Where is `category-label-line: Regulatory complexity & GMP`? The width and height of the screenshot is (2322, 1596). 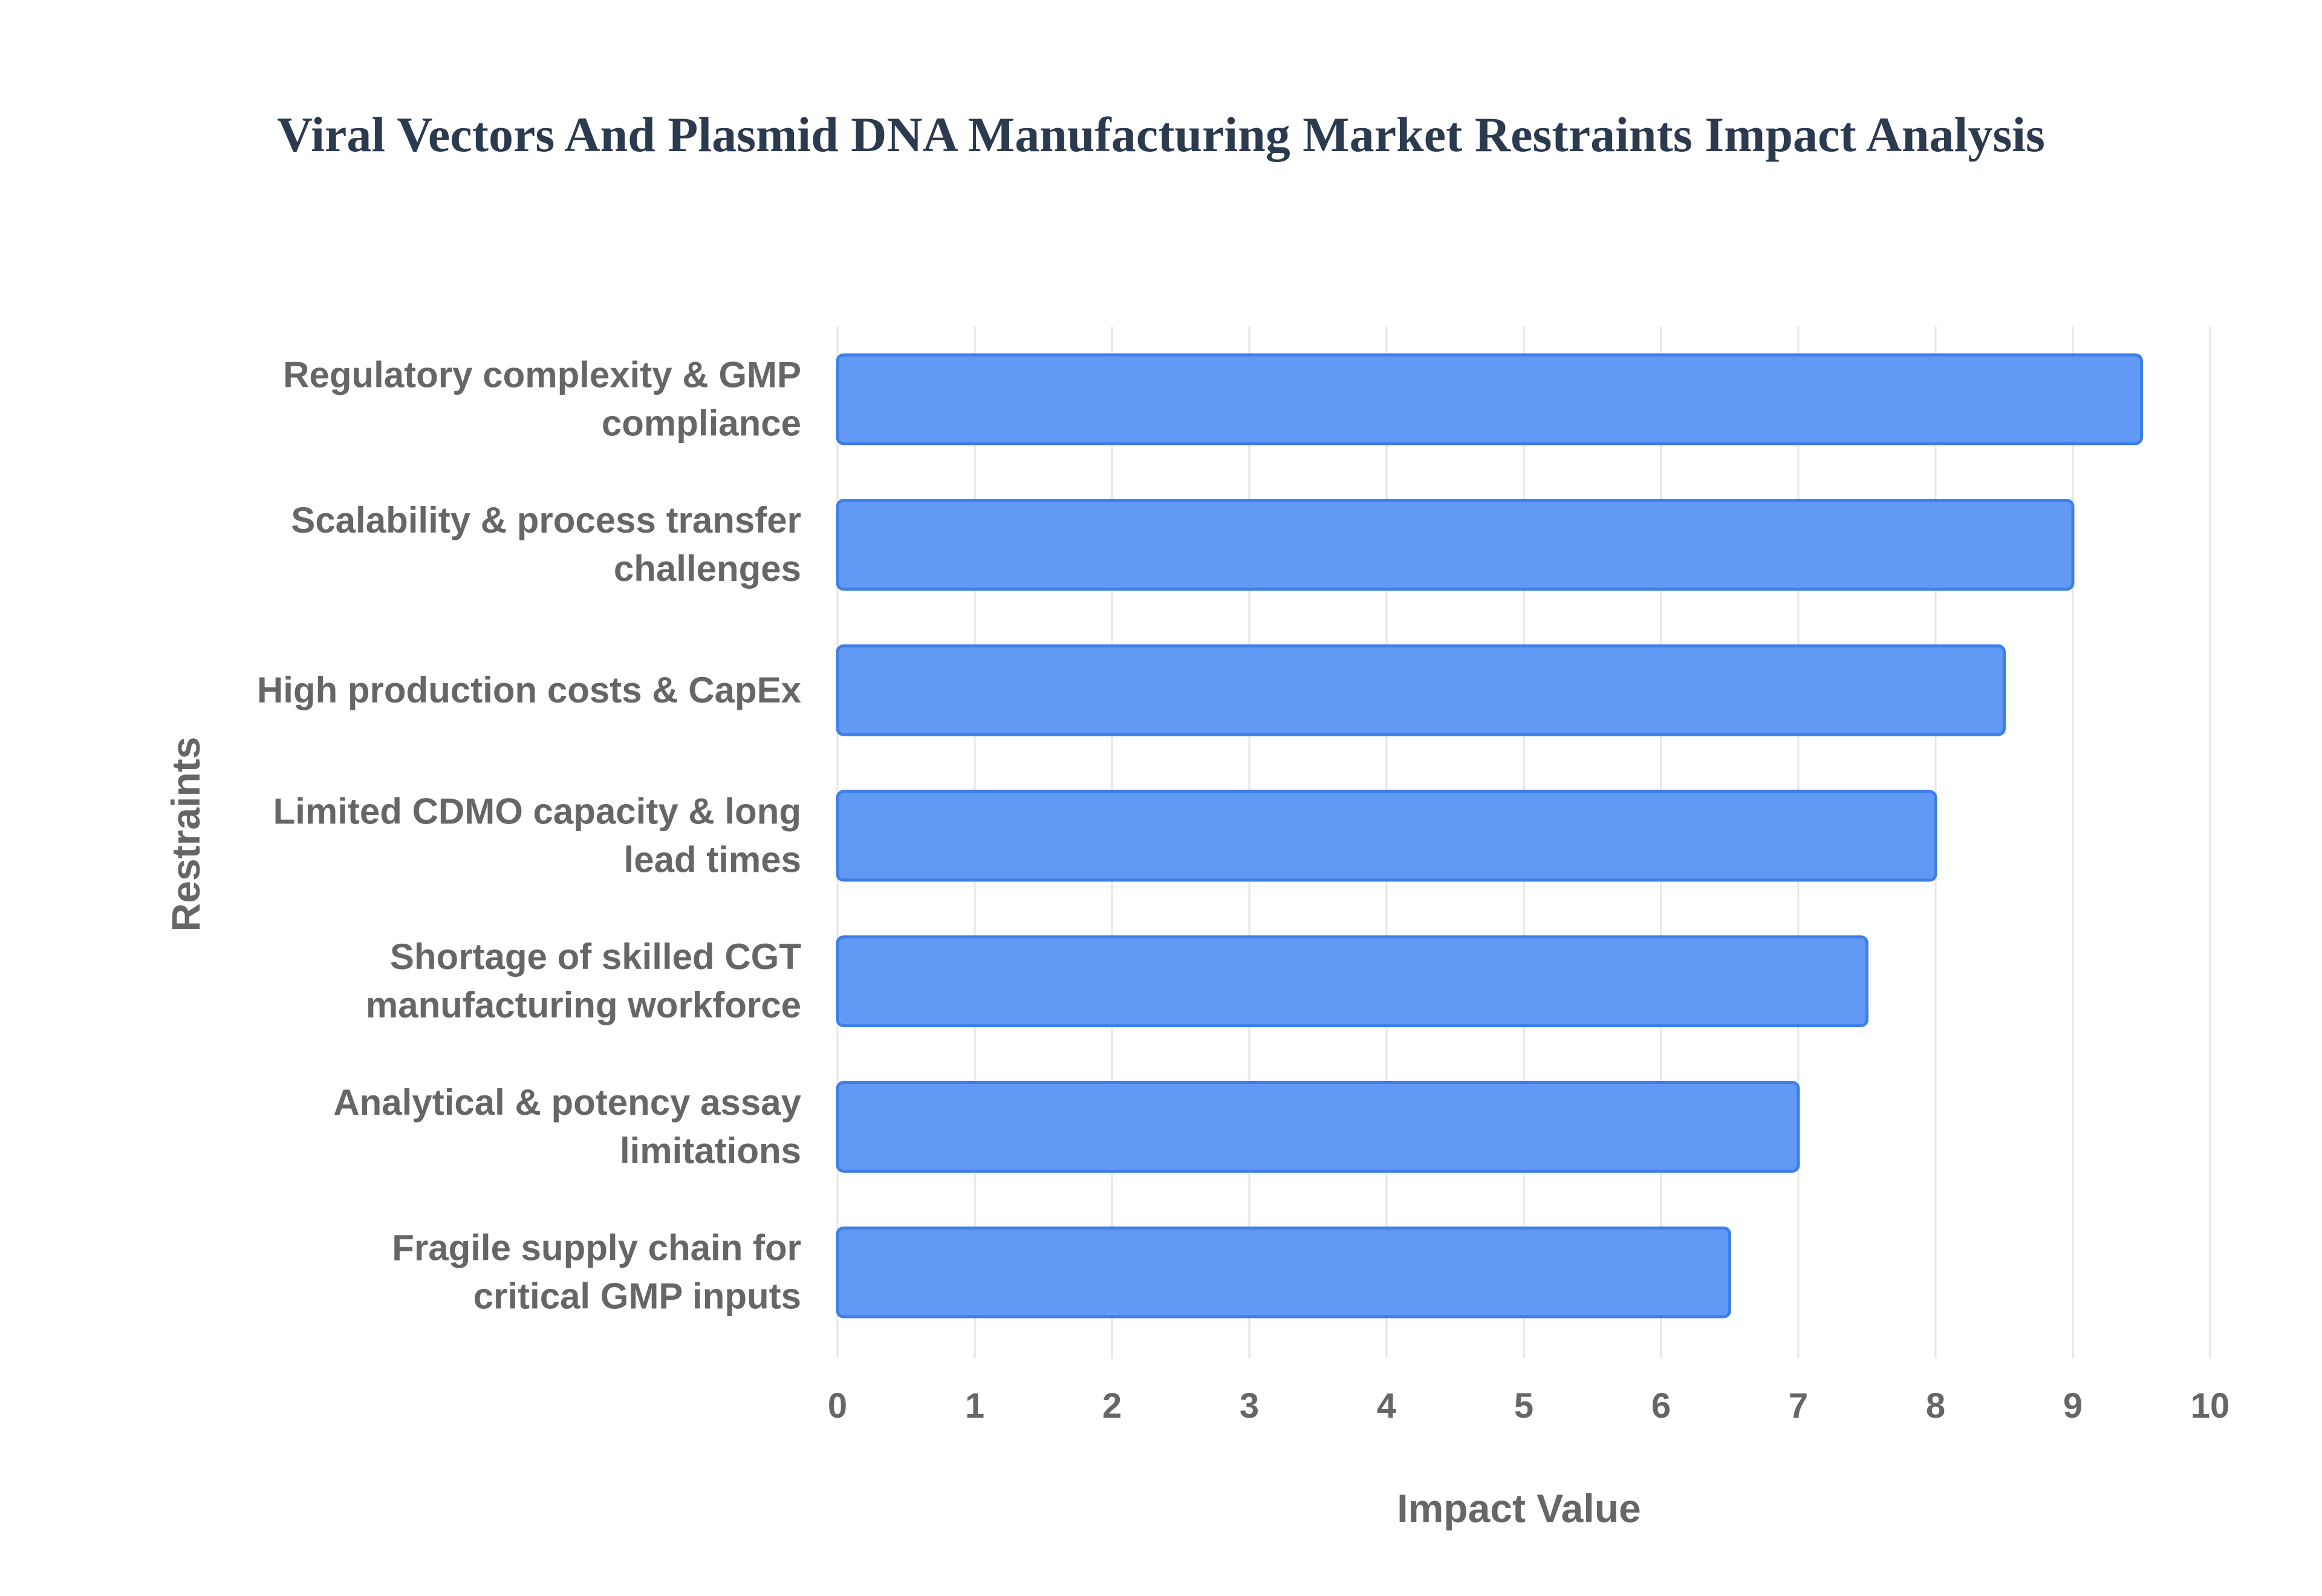
category-label-line: Regulatory complexity & GMP is located at coordinates (542, 374).